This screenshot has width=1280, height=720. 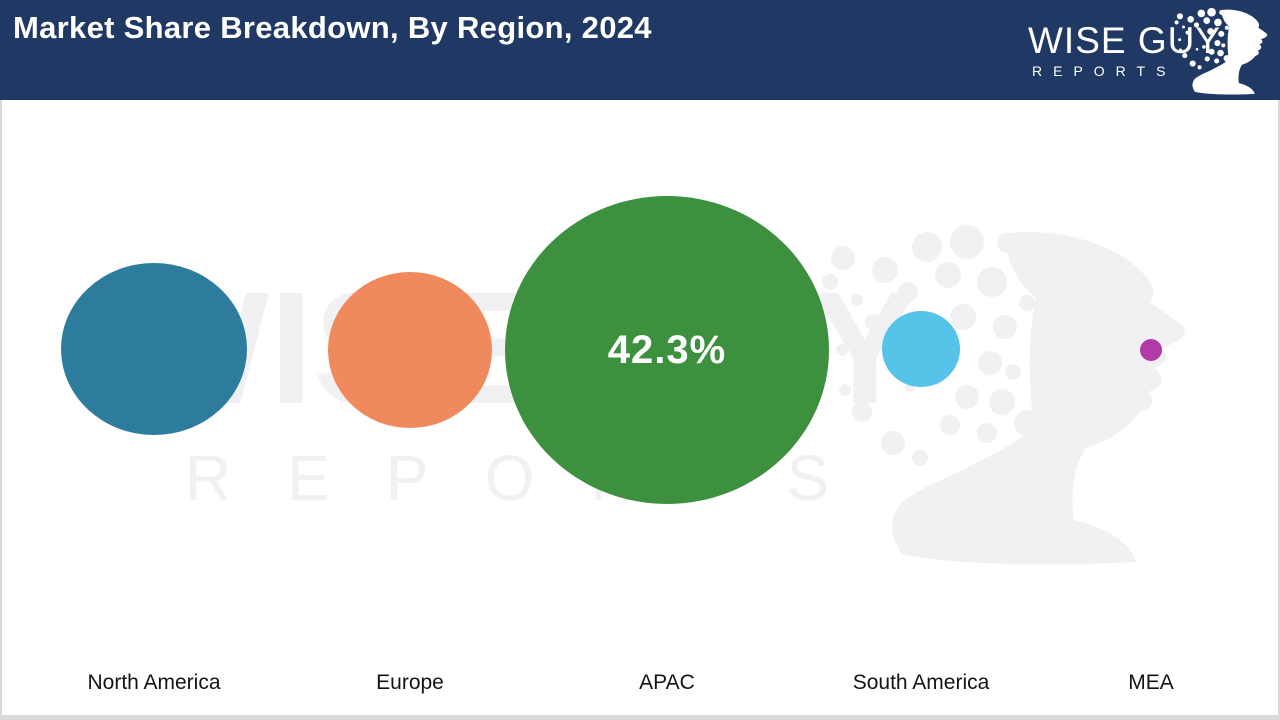 I want to click on category-label-apac: APAC, so click(x=667, y=682).